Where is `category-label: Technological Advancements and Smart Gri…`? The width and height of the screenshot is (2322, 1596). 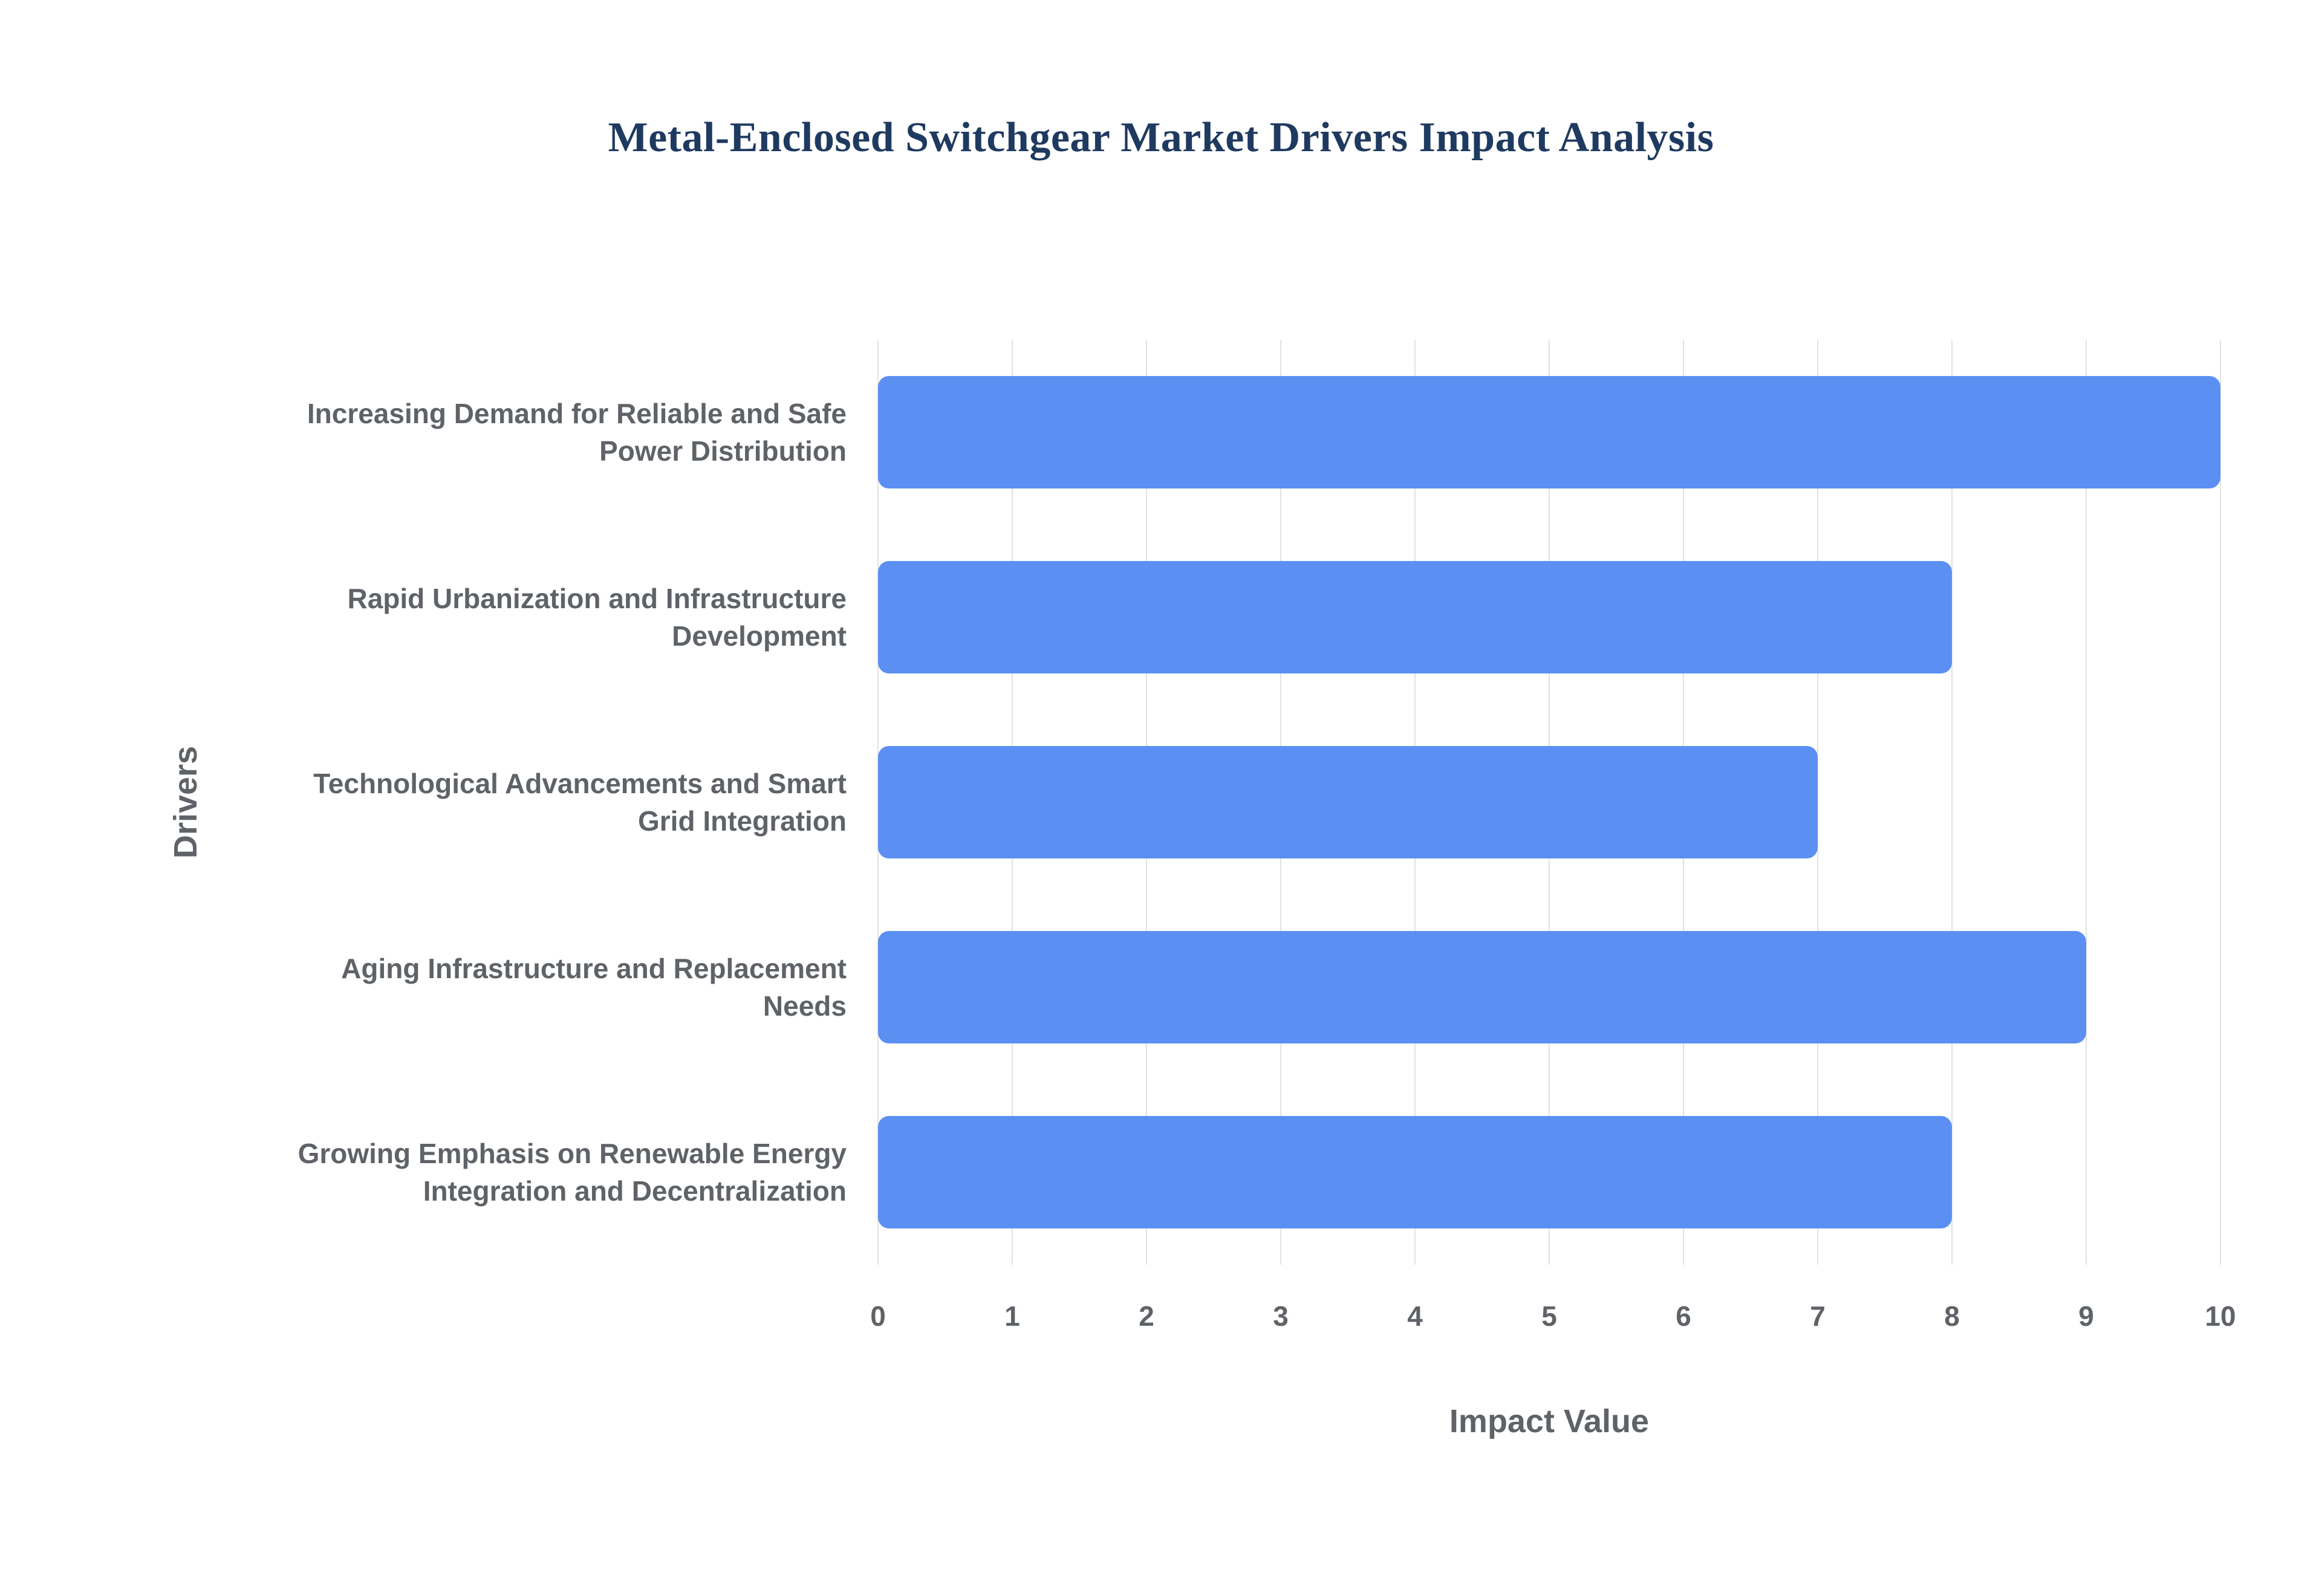 category-label: Technological Advancements and Smart Gri… is located at coordinates (580, 802).